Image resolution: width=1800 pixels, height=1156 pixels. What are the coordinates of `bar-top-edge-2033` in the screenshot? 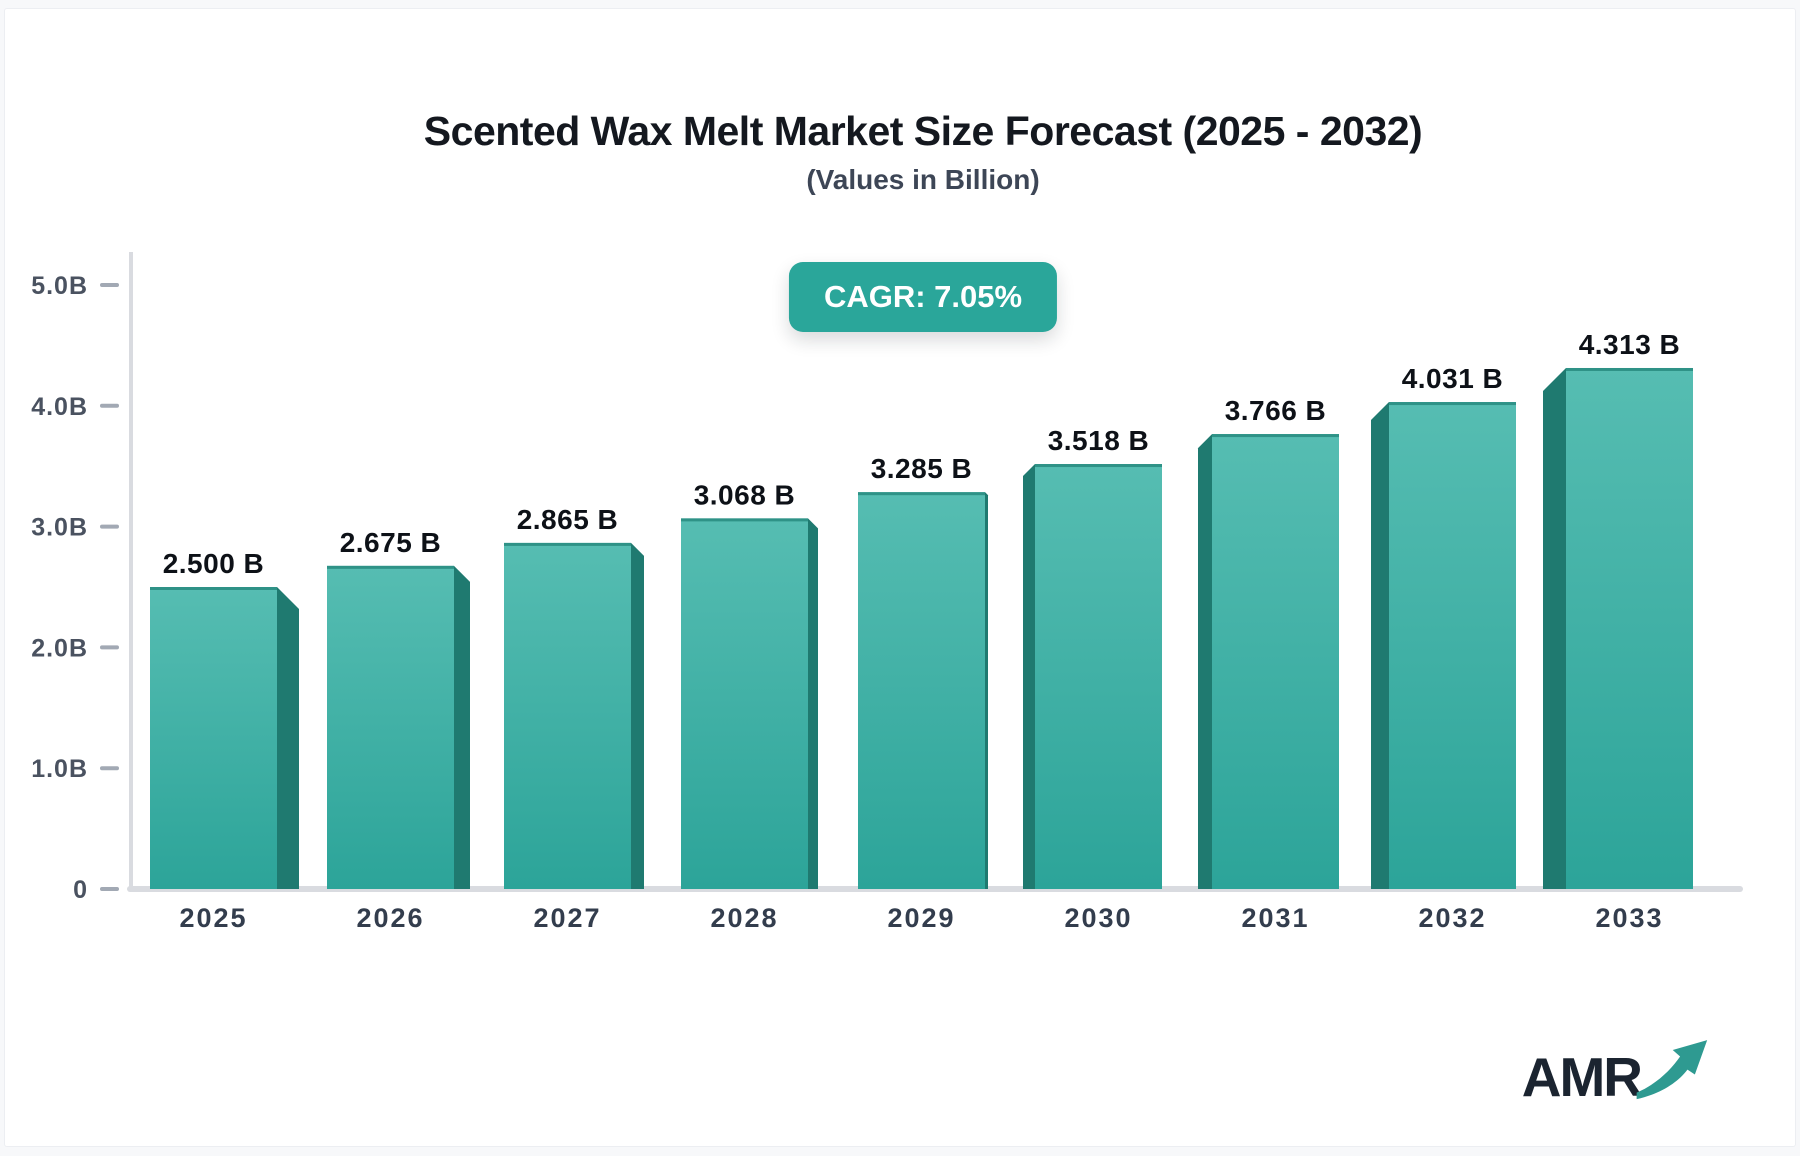 It's located at (1629, 369).